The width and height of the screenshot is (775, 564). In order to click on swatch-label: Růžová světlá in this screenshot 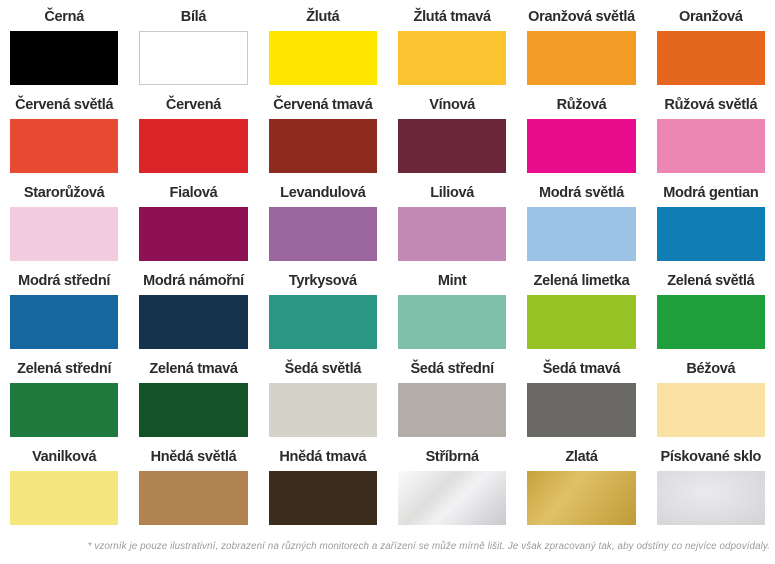, I will do `click(711, 104)`.